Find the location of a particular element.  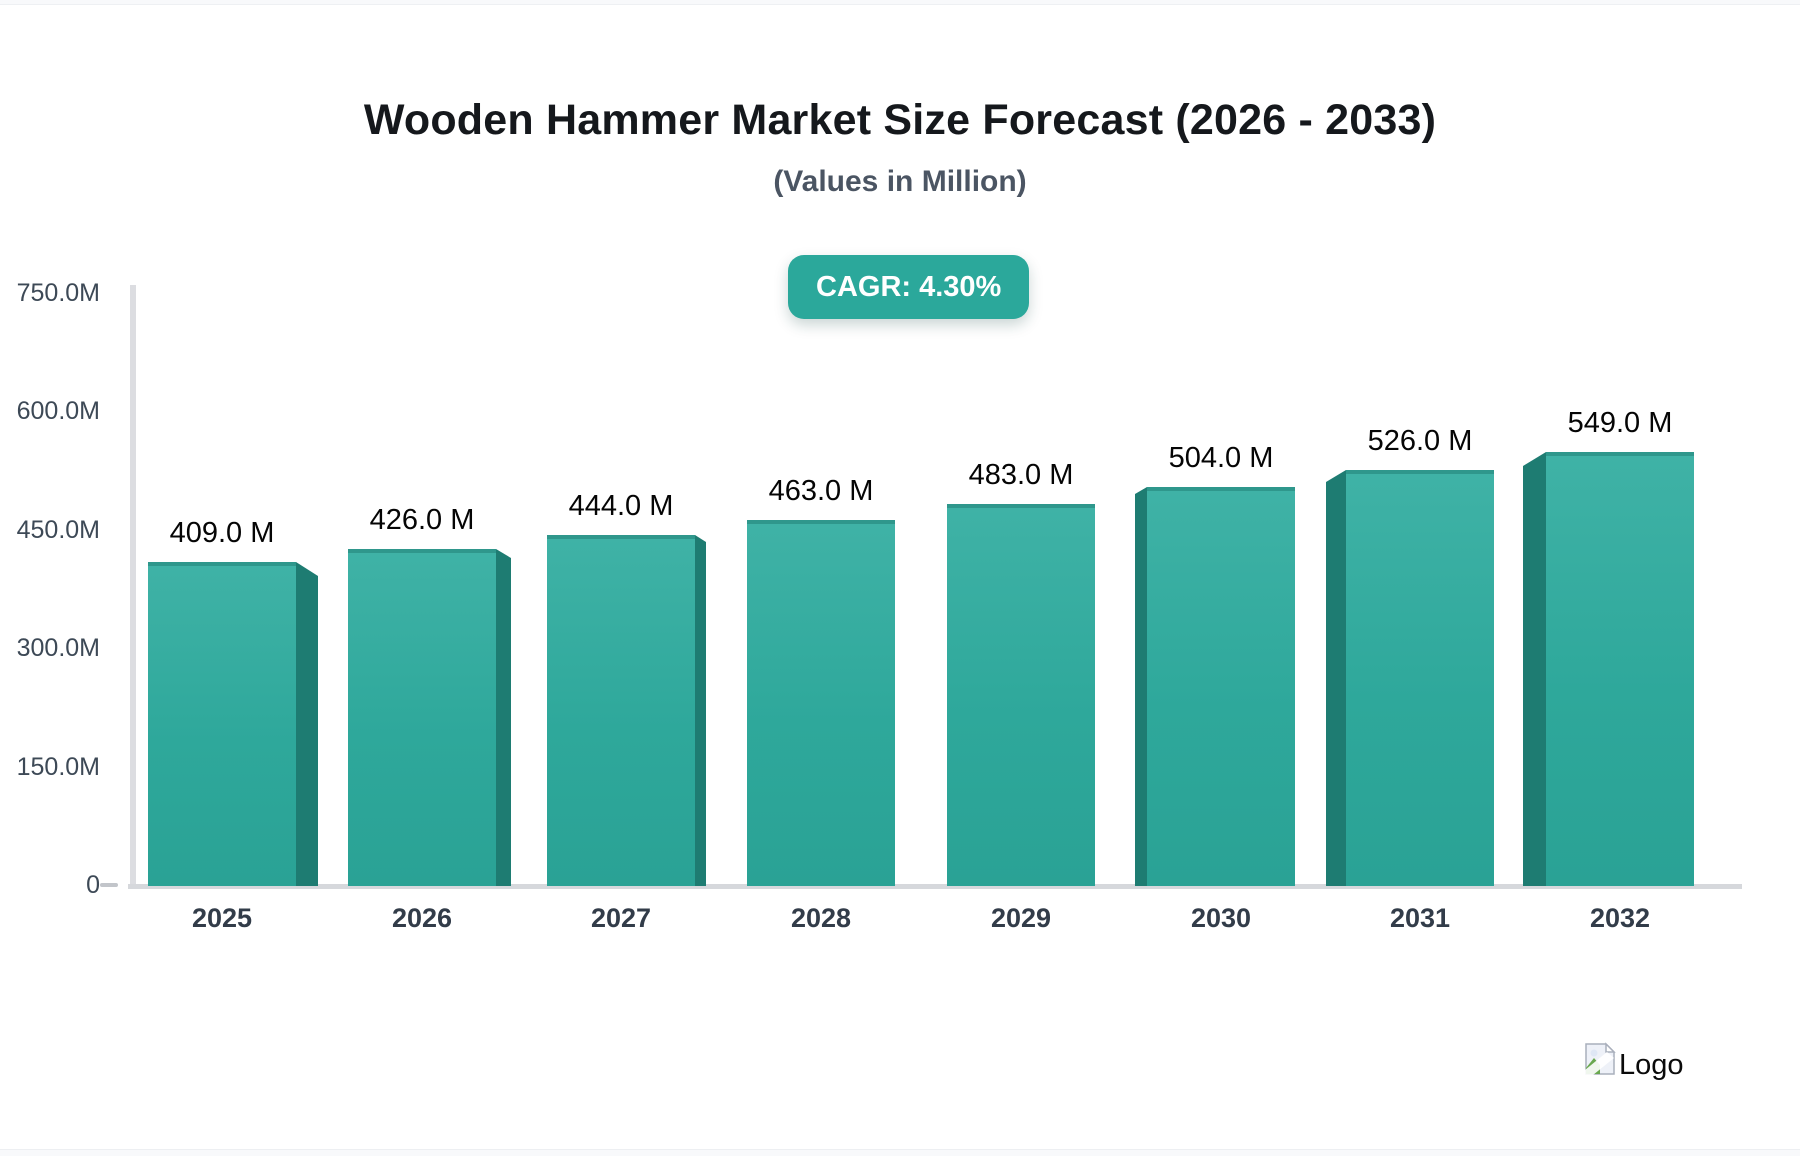

logo: Logo is located at coordinates (1633, 1062).